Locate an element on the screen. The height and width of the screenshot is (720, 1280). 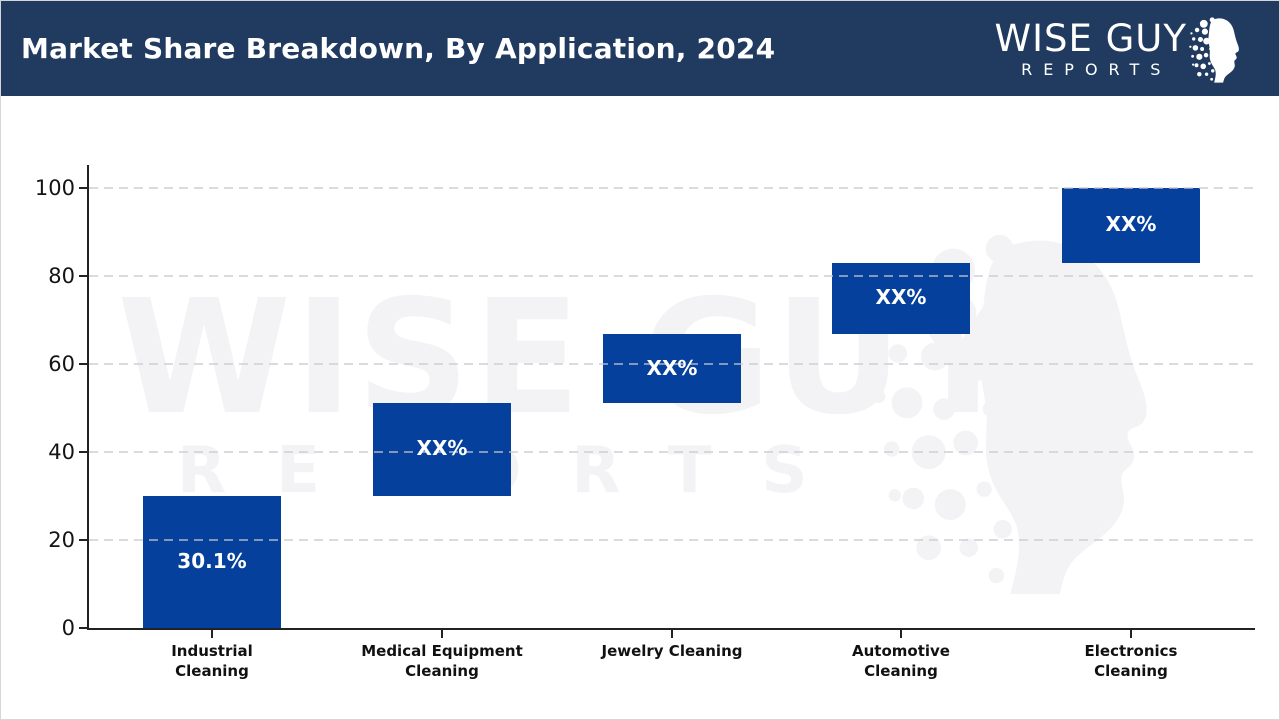
logo-text: WISE GUY REPORTS is located at coordinates (1090, 47).